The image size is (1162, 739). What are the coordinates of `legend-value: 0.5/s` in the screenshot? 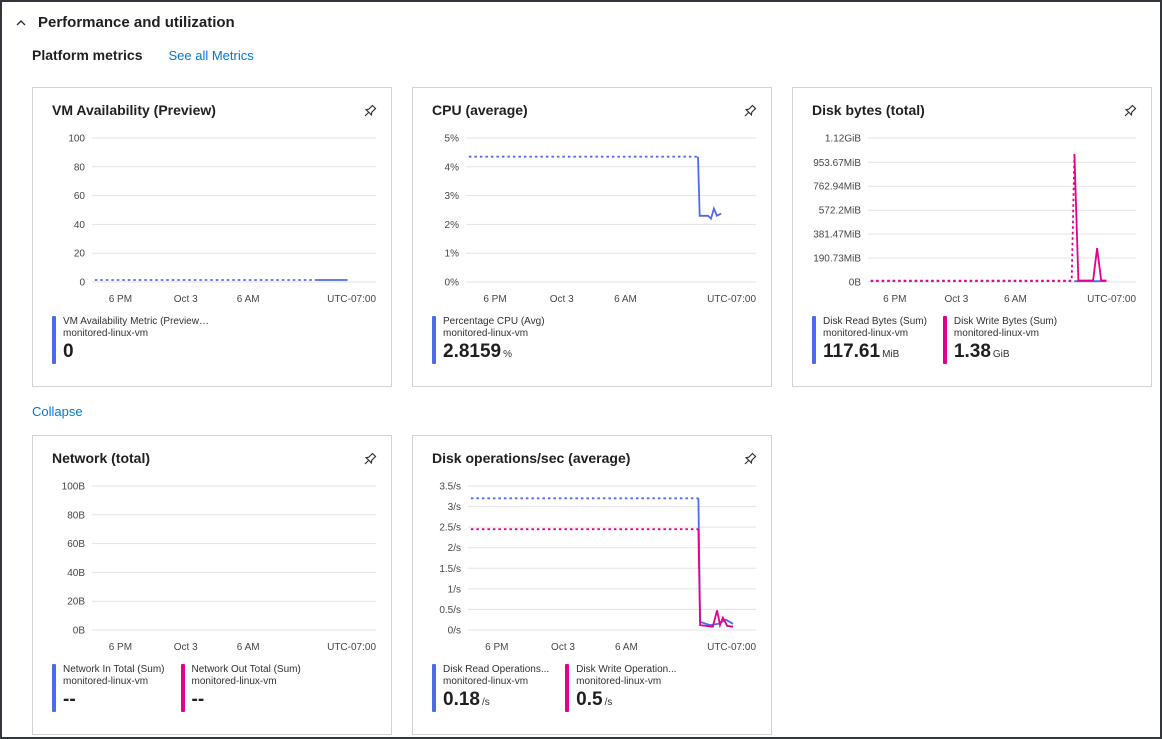 It's located at (594, 699).